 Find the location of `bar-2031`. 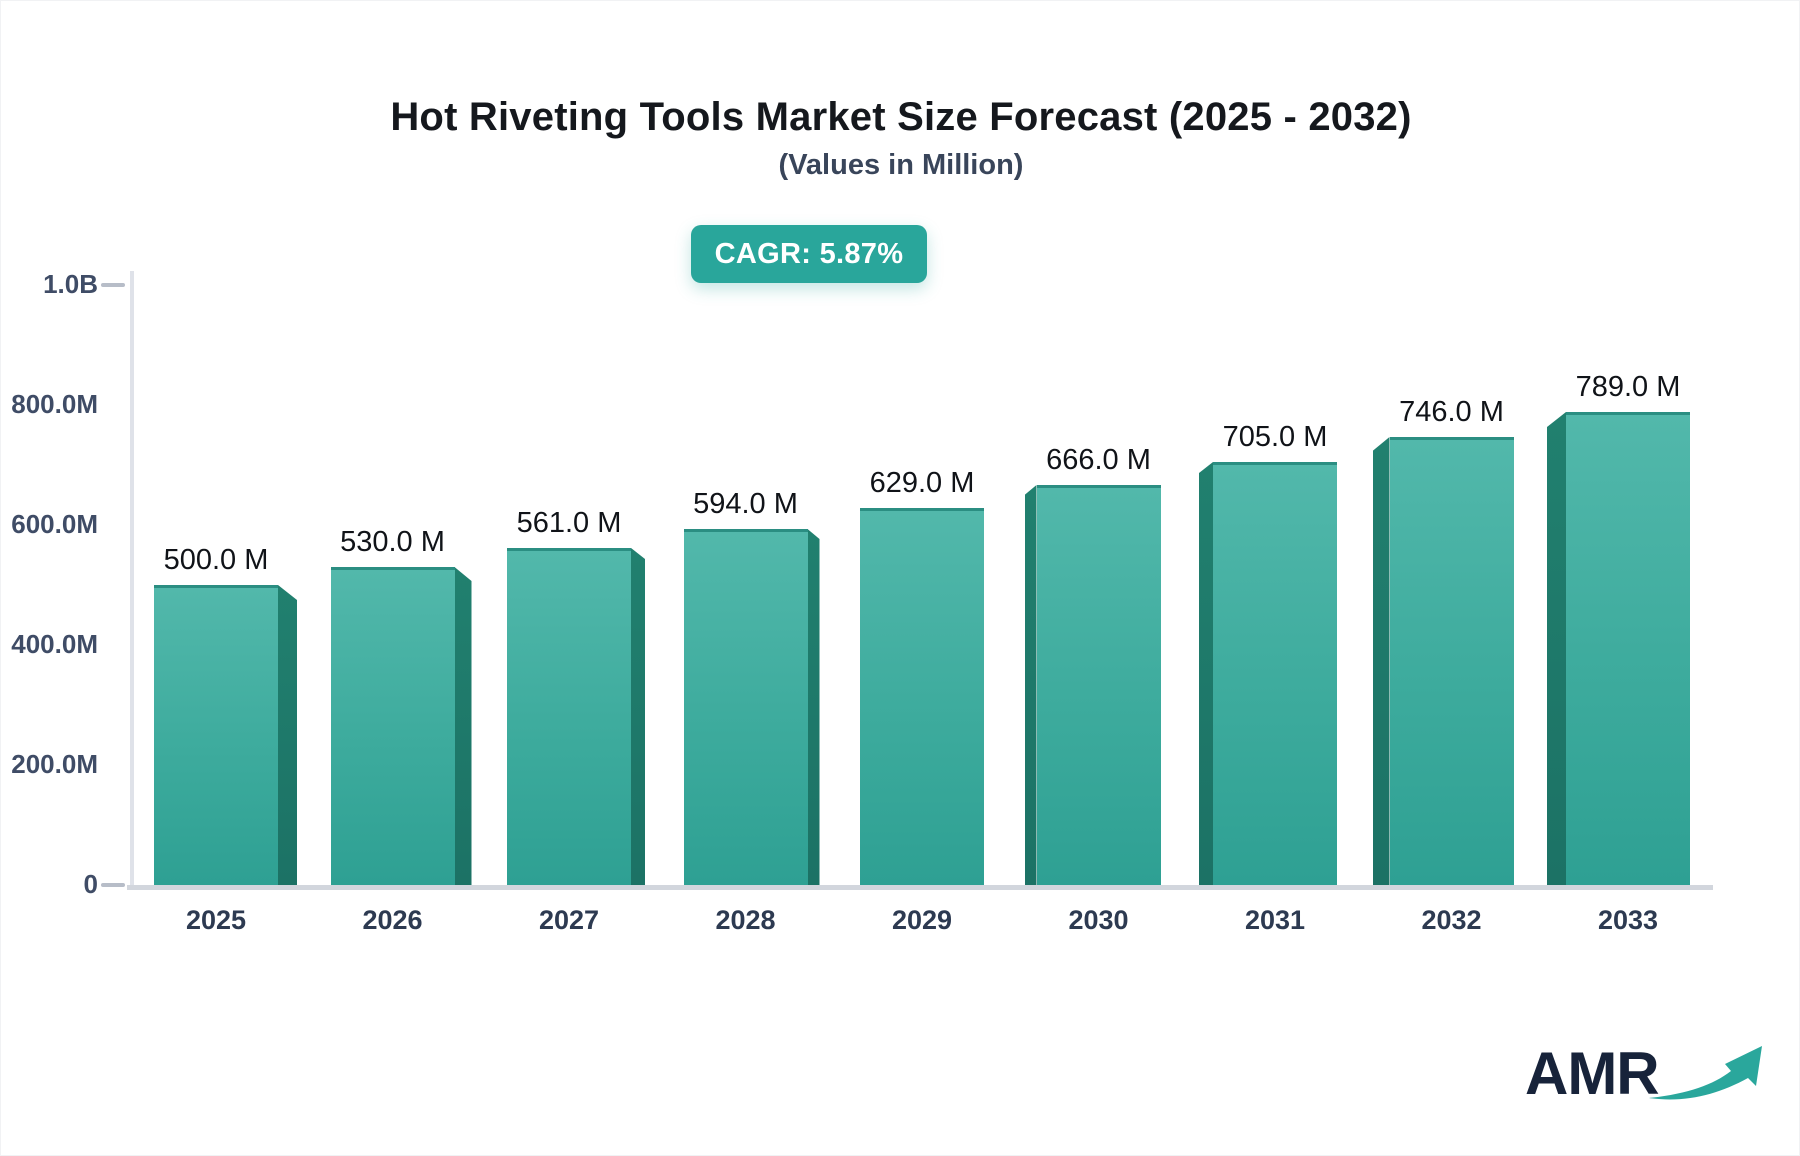

bar-2031 is located at coordinates (1275, 673).